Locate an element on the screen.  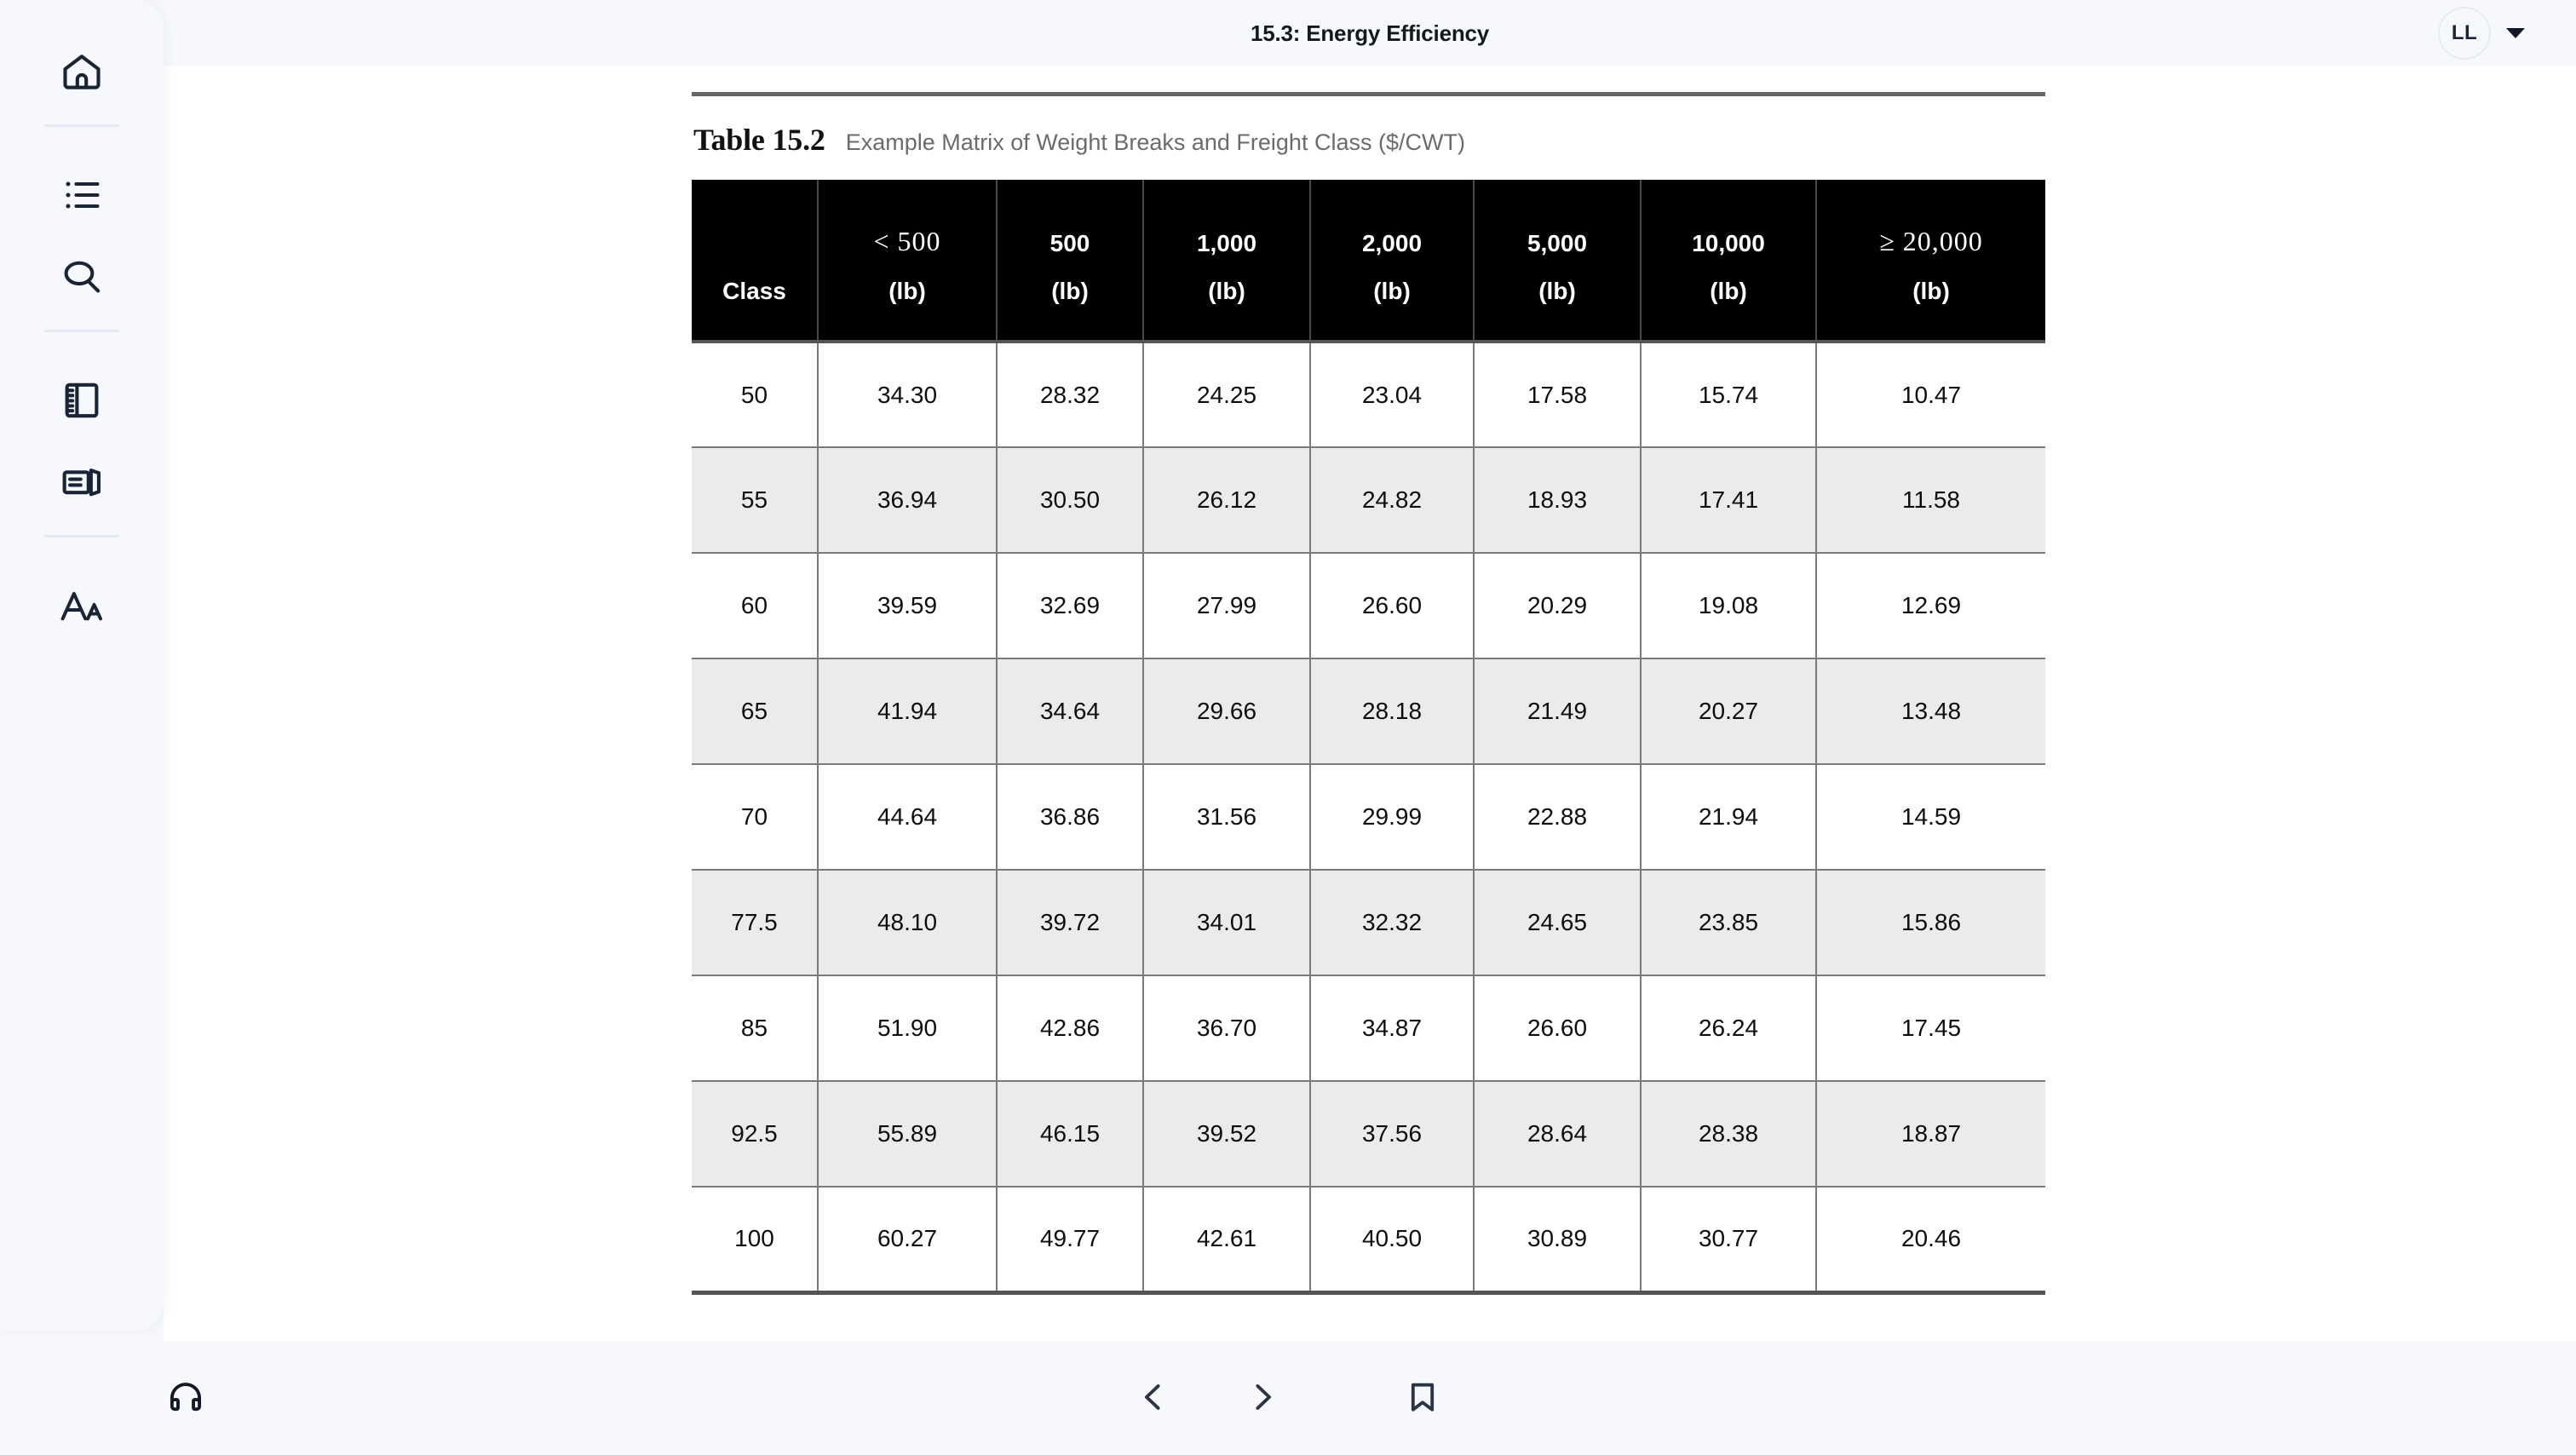
list-icon is located at coordinates (82, 195).